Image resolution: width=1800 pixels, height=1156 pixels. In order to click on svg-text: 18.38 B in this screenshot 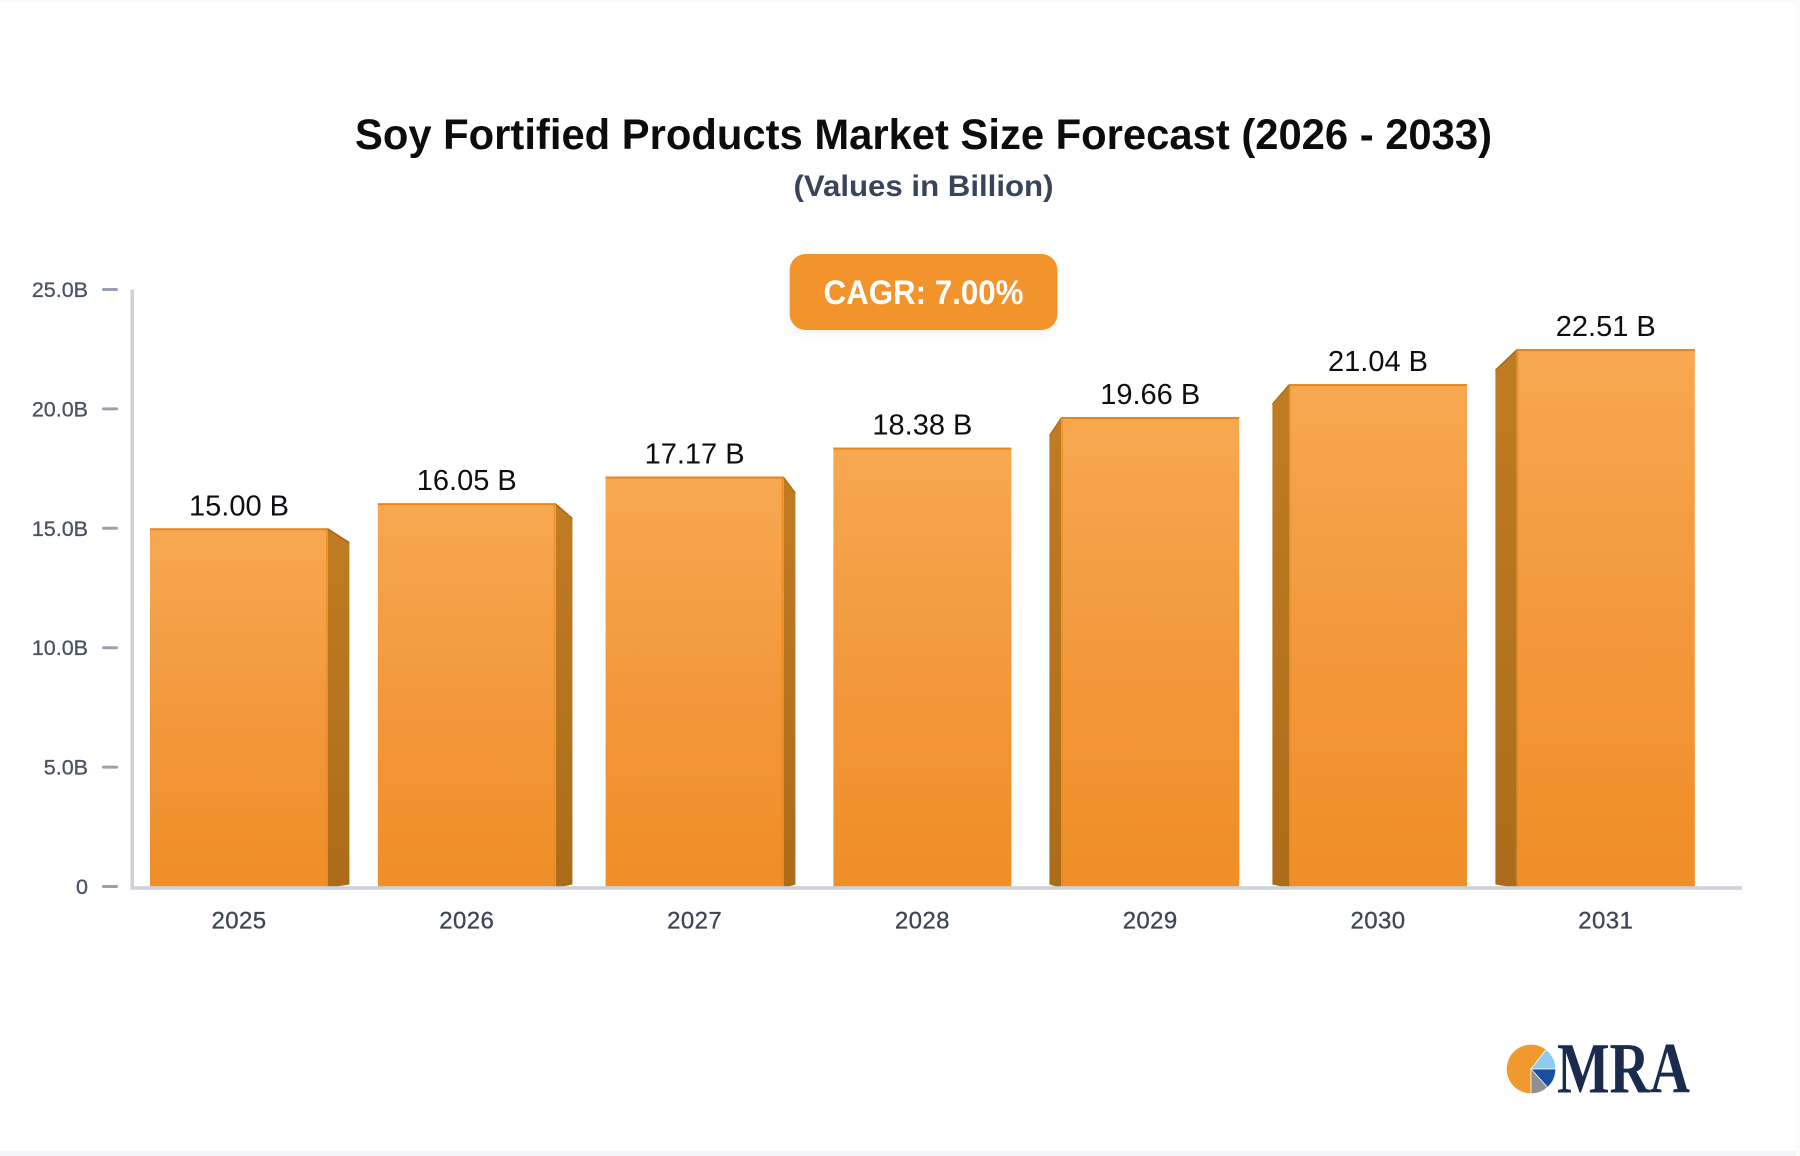, I will do `click(922, 426)`.